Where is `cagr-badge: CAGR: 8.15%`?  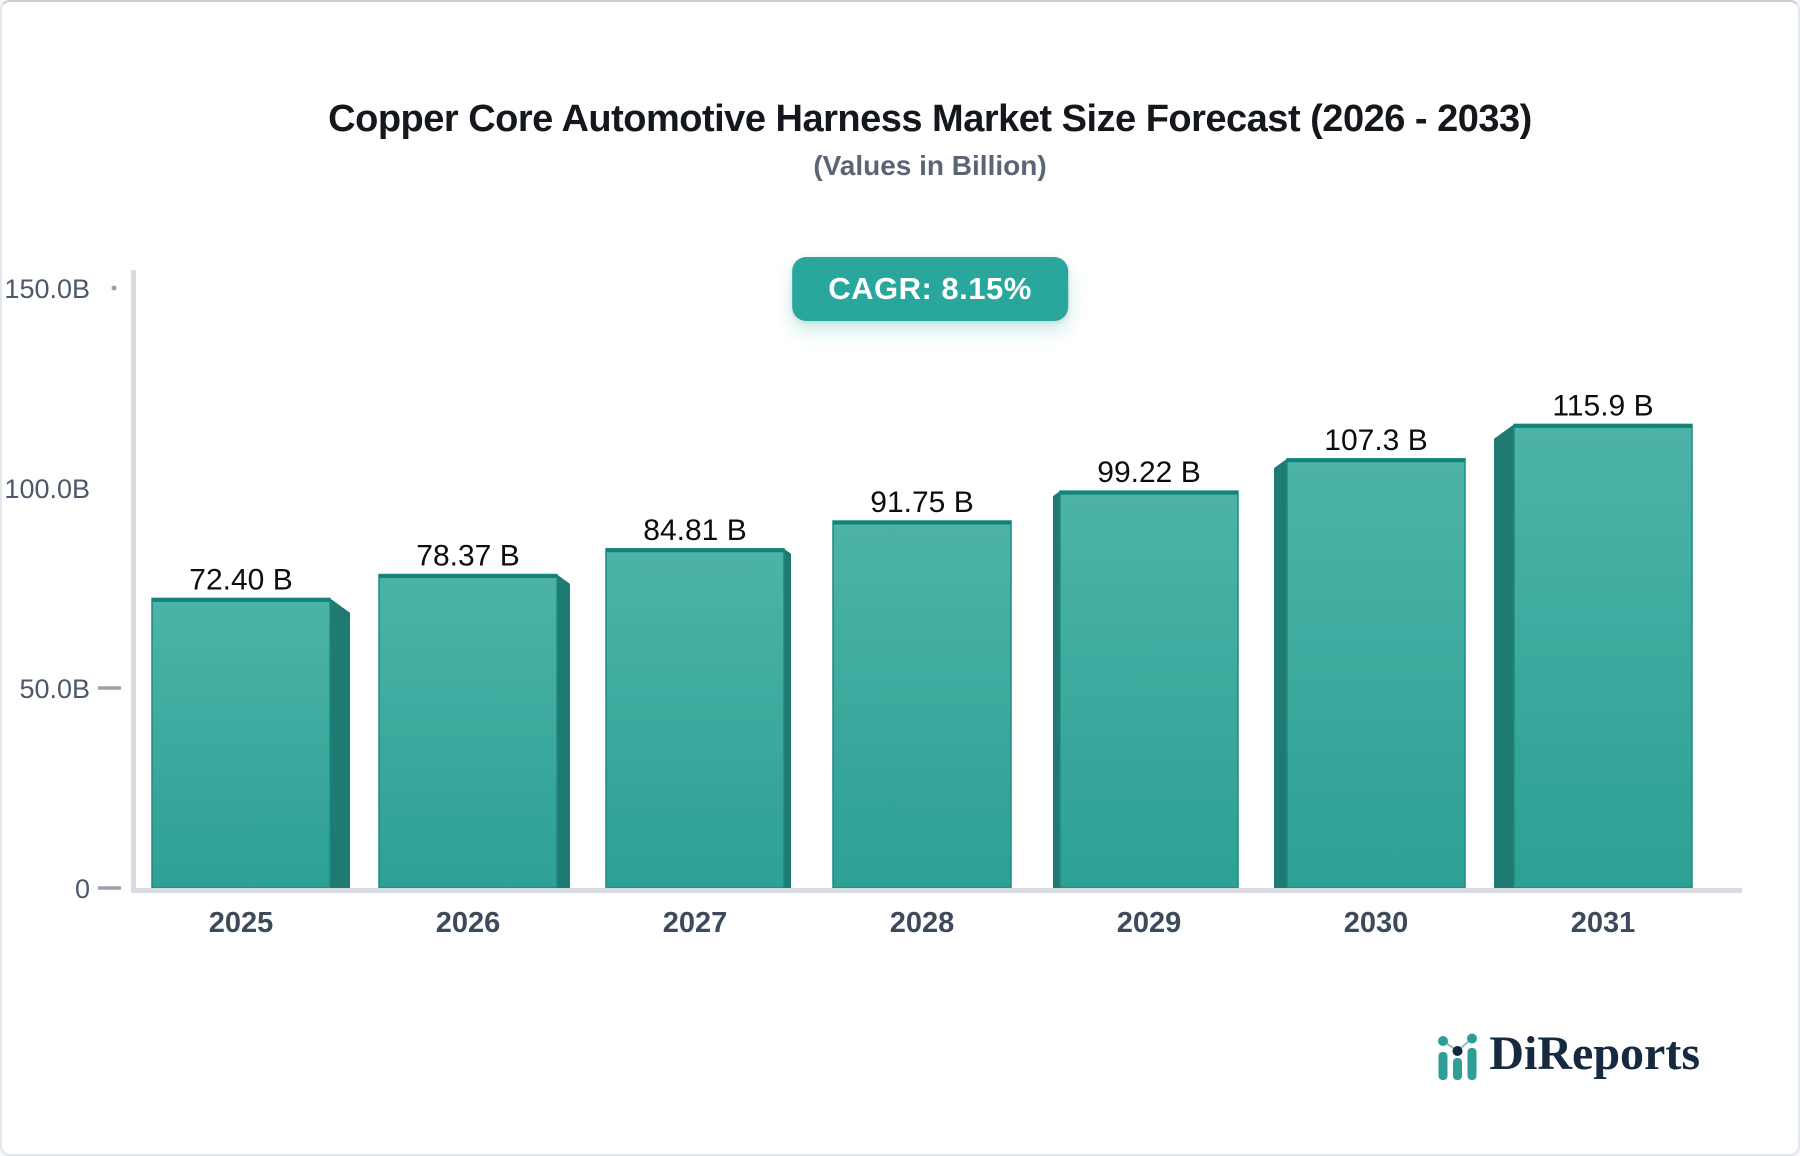 cagr-badge: CAGR: 8.15% is located at coordinates (930, 289).